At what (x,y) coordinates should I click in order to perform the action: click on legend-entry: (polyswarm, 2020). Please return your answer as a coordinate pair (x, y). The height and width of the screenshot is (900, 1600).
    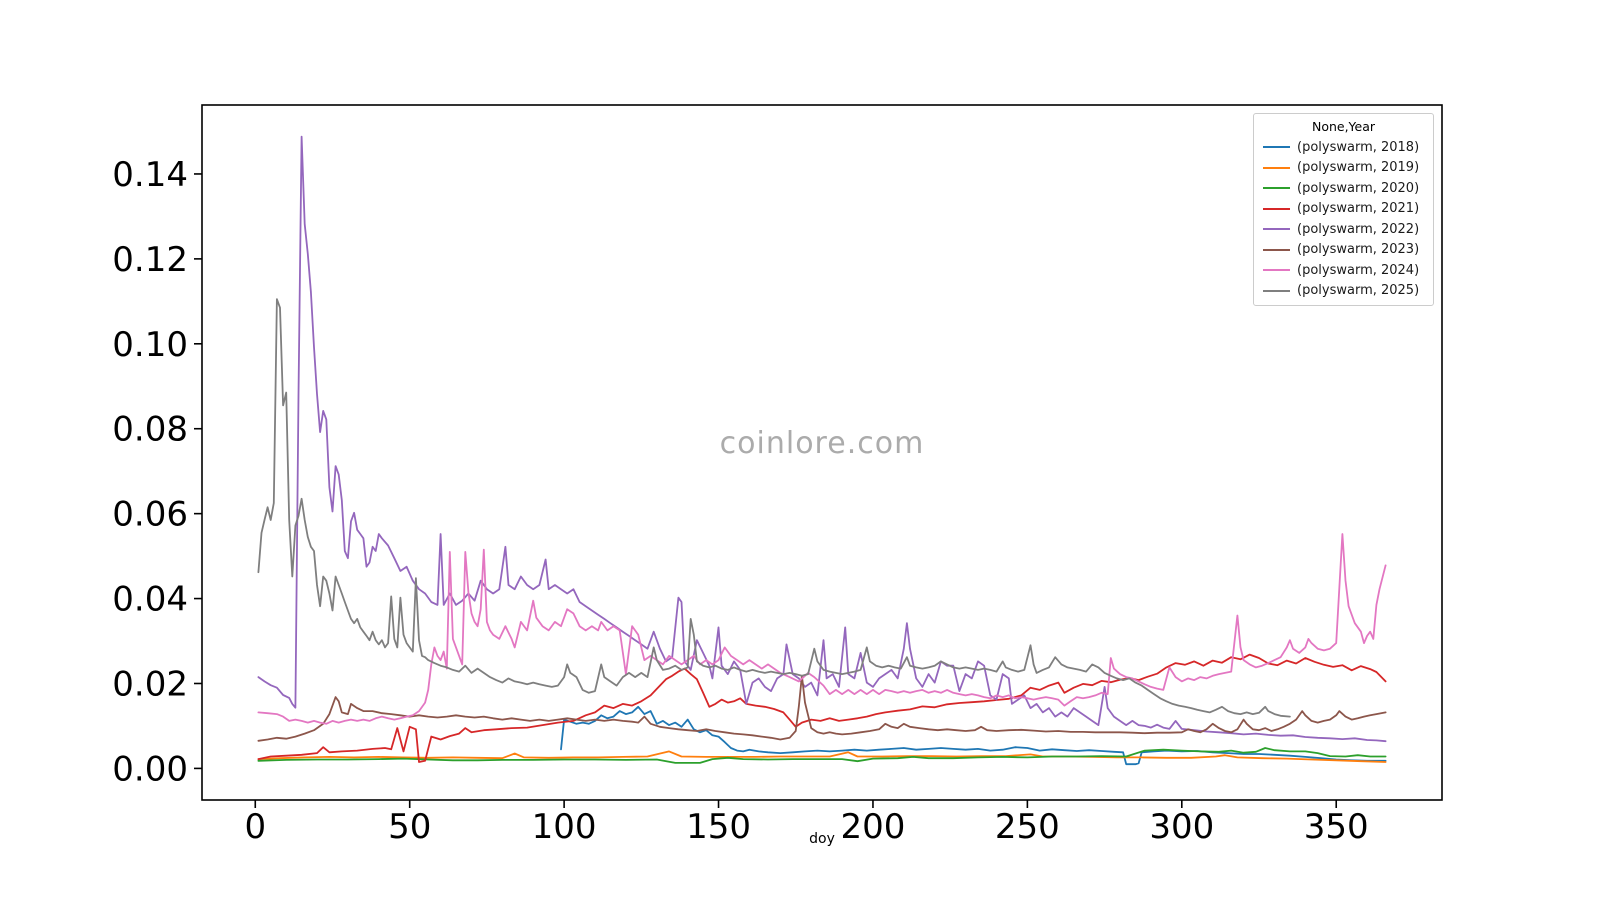
    Looking at the image, I should click on (1343, 188).